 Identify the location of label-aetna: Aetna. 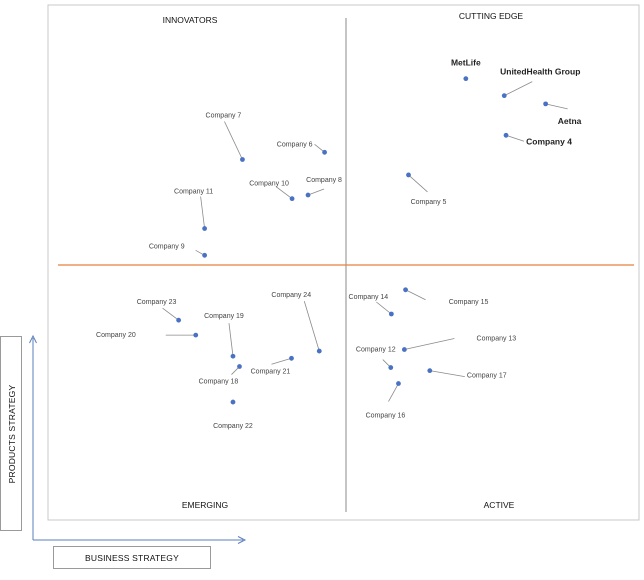
(570, 121).